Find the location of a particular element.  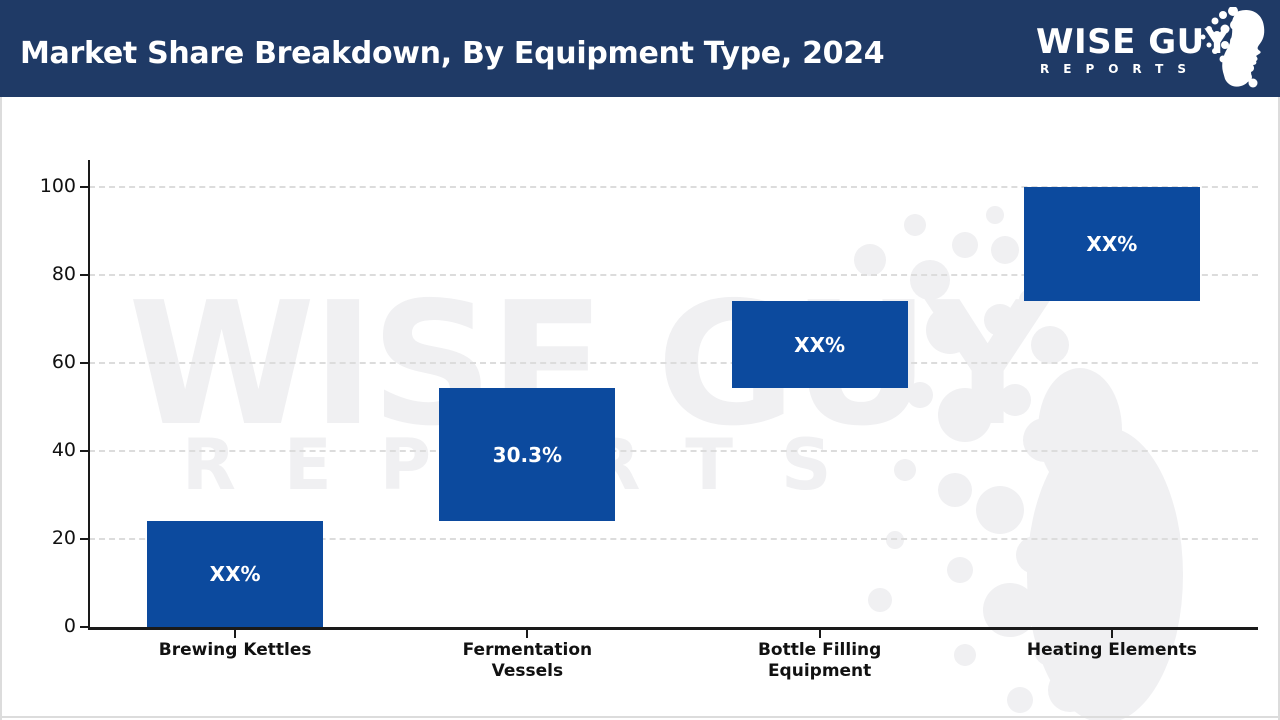

x-category-label: Heating Elements is located at coordinates (1111, 650).